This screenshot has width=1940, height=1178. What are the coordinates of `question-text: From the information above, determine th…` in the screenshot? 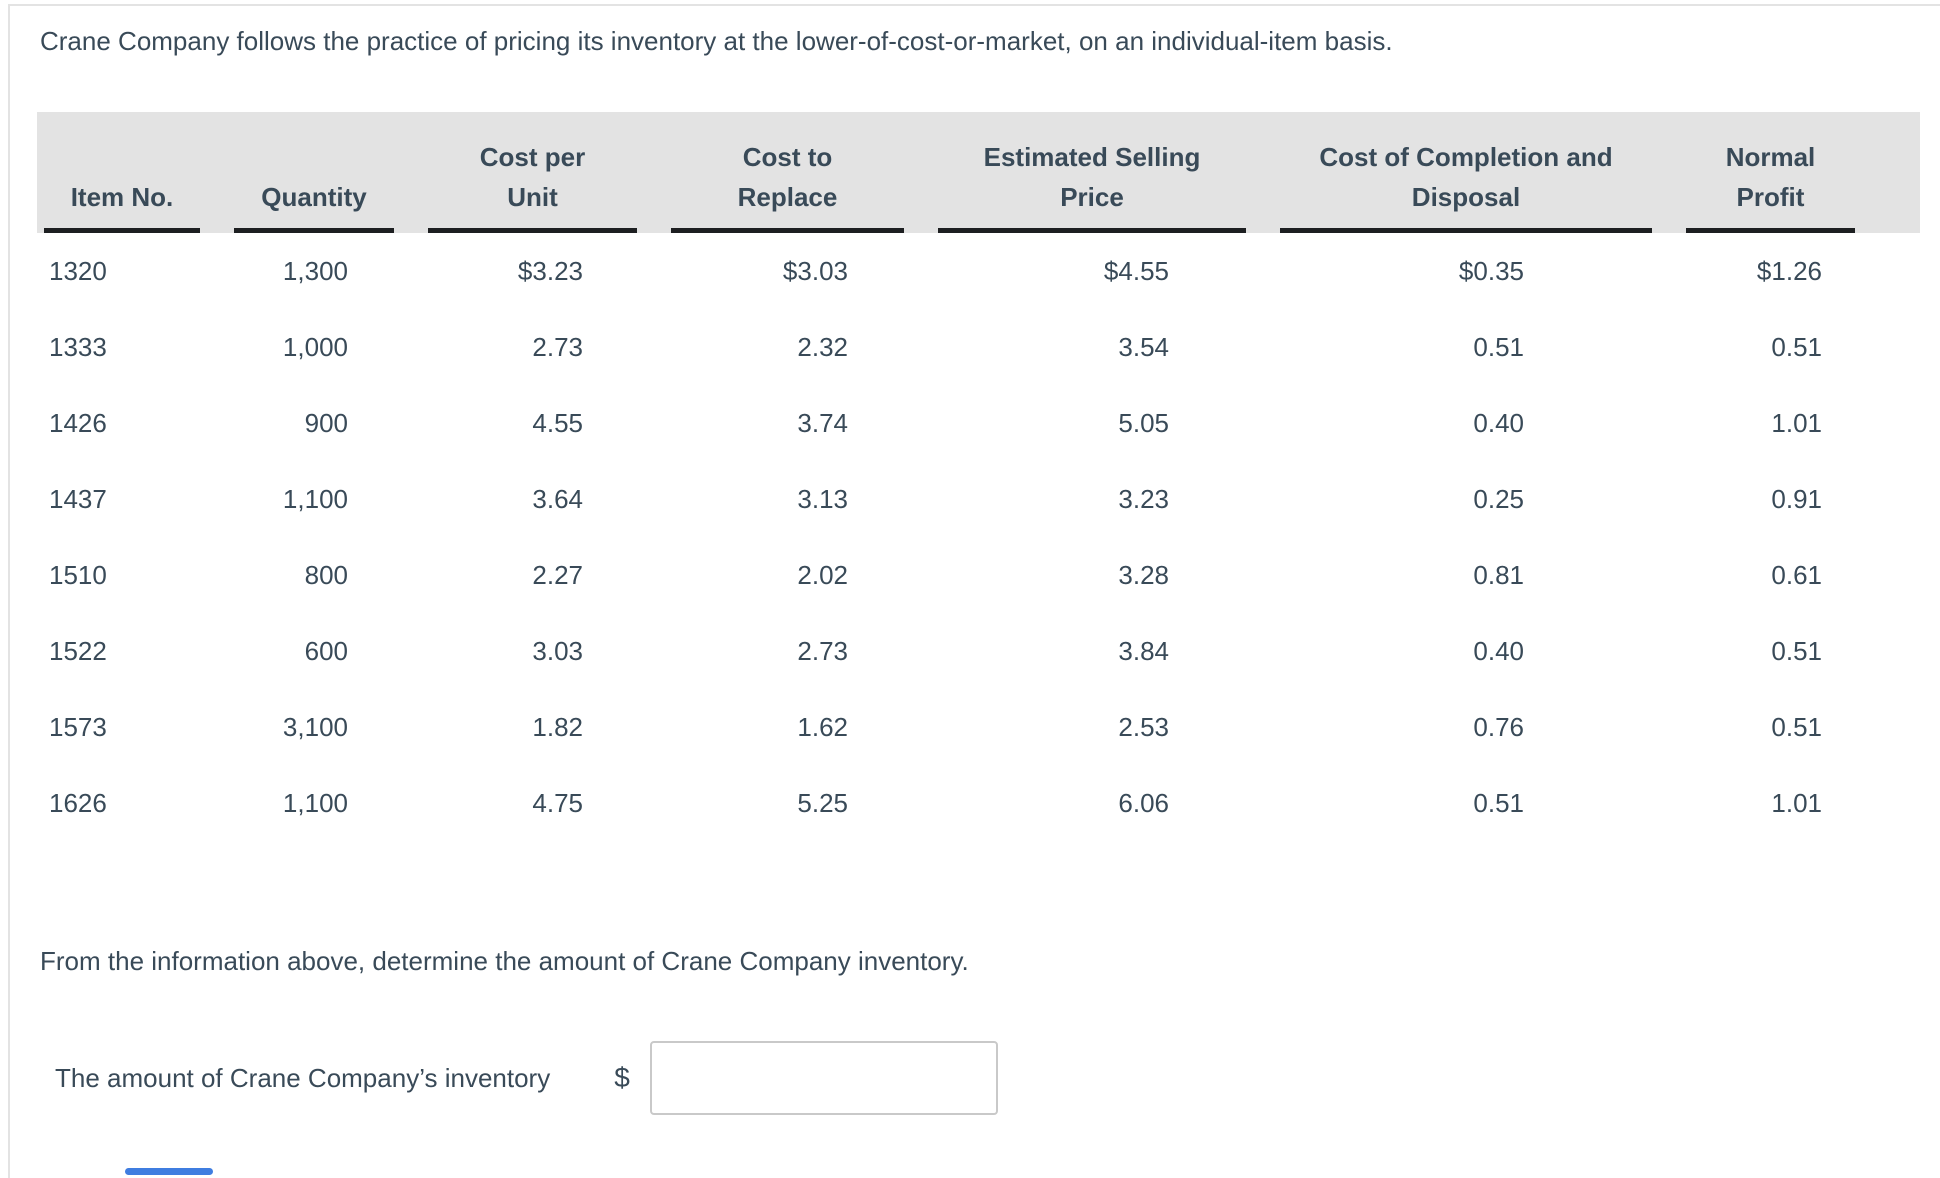 It's located at (504, 961).